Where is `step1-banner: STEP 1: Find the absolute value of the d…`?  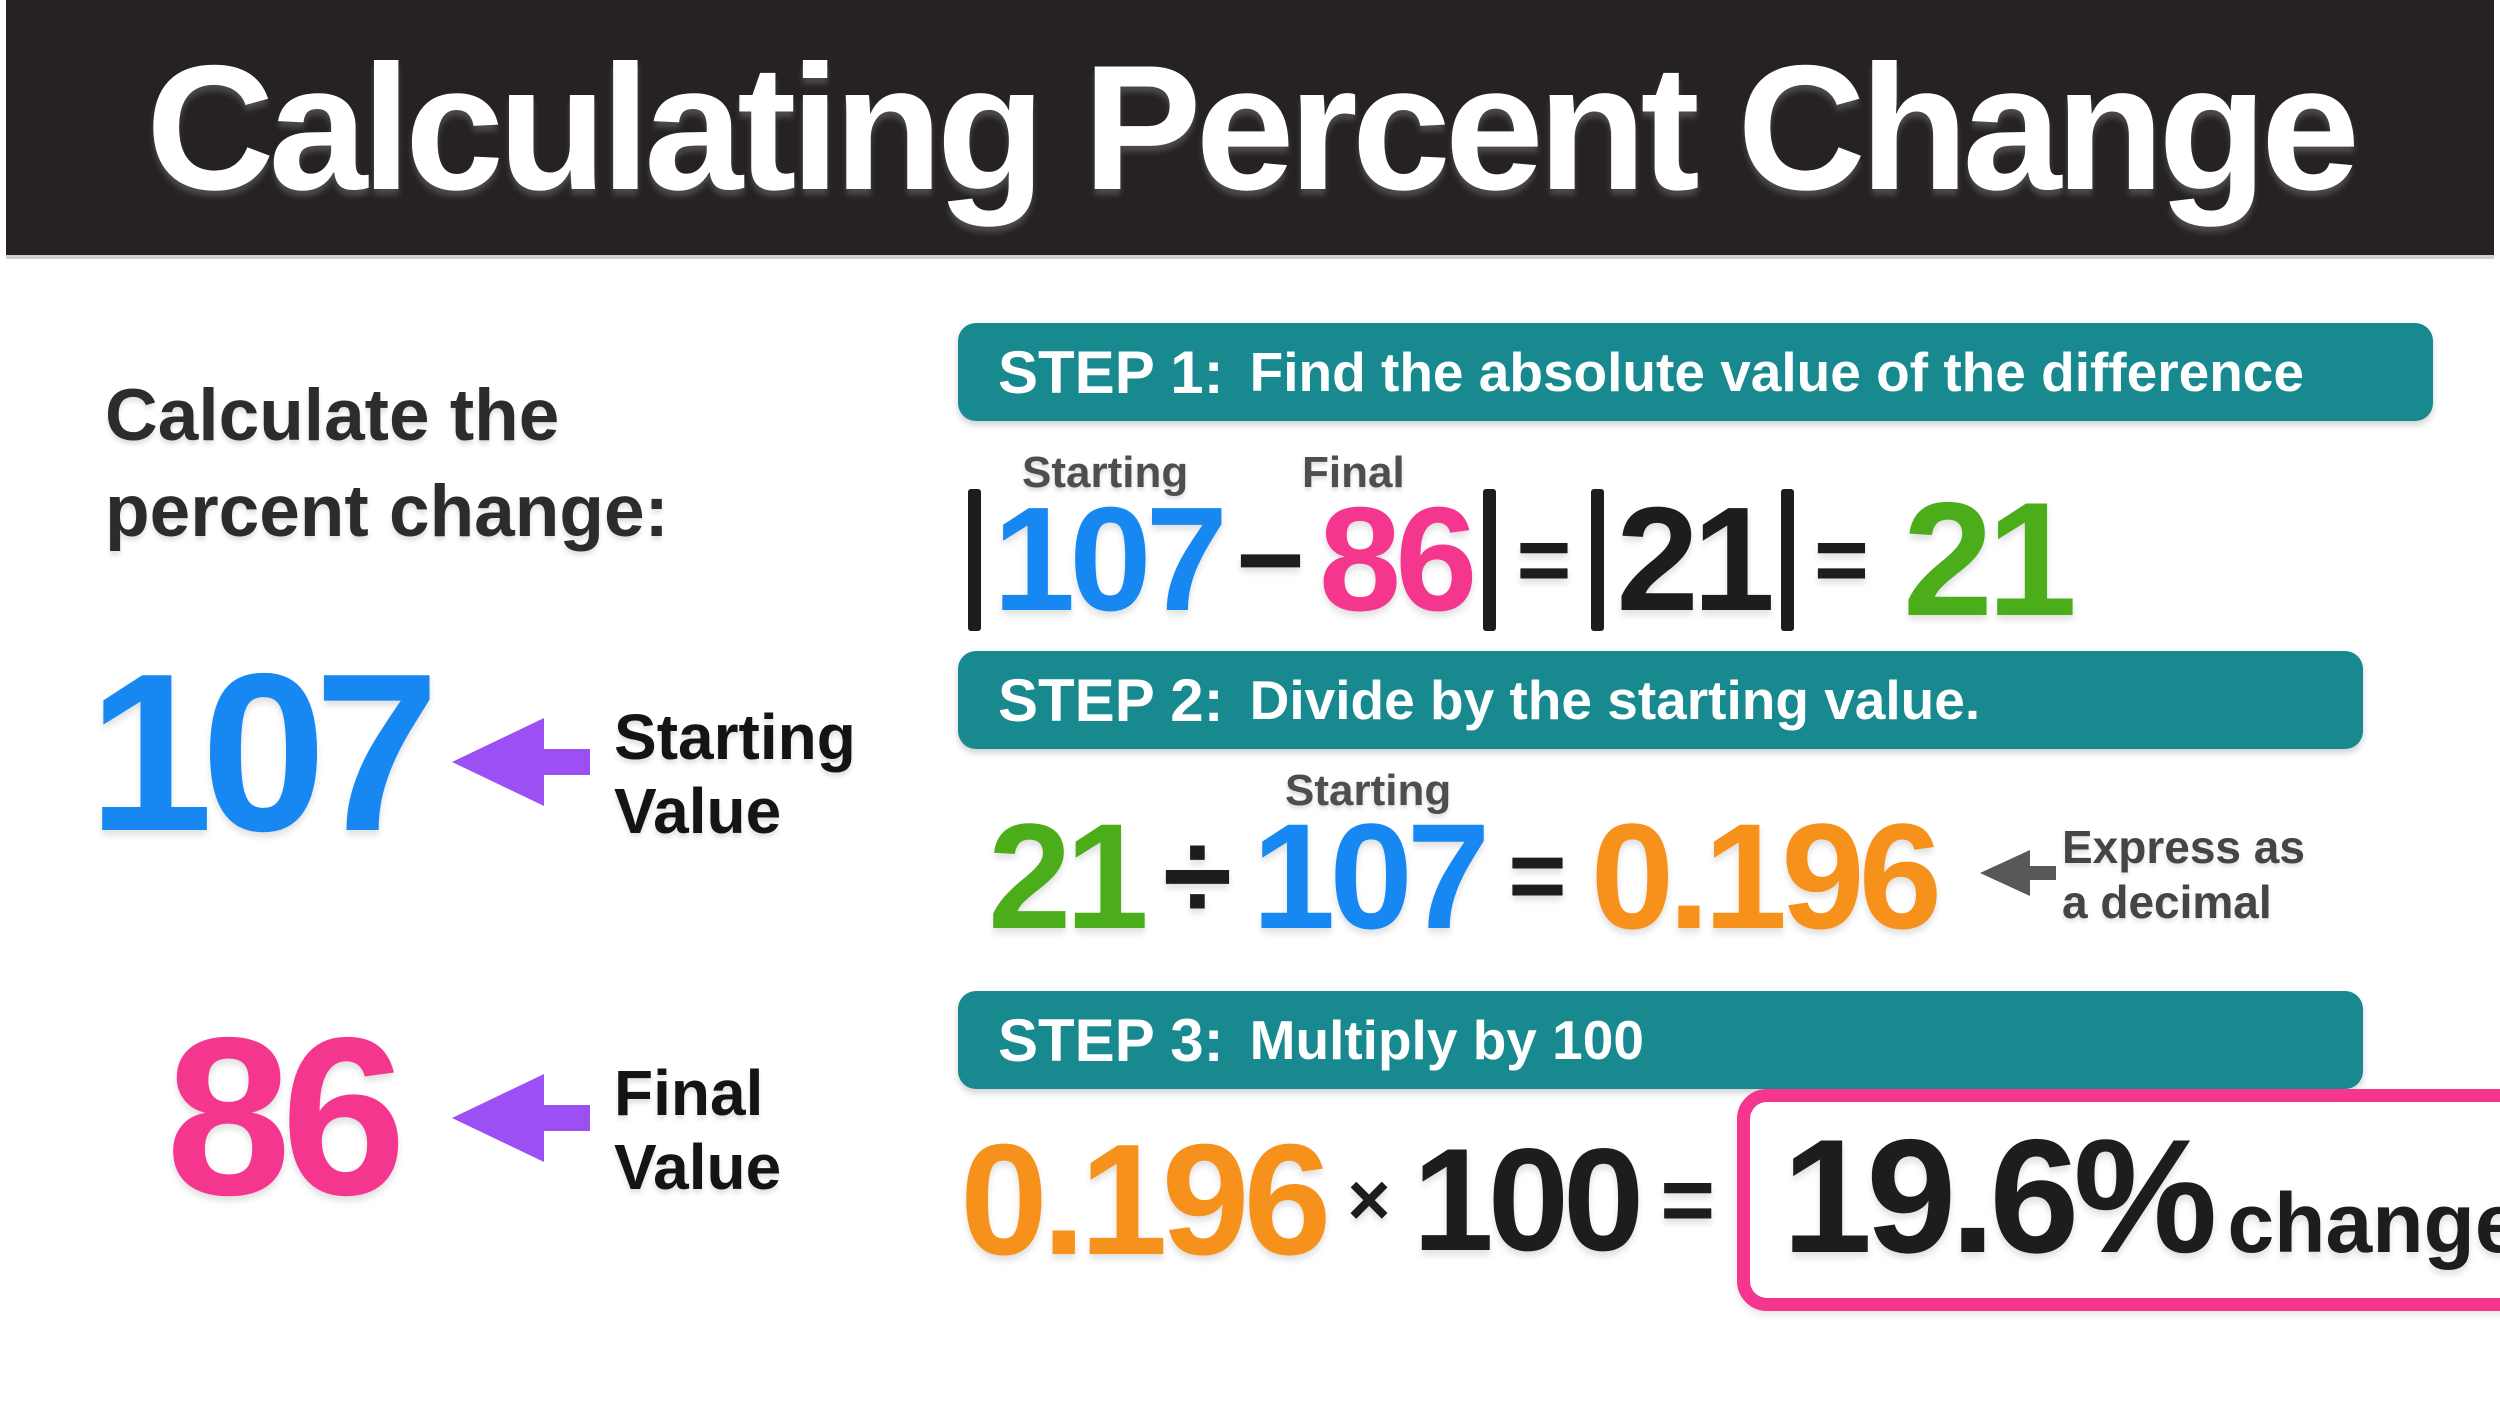 step1-banner: STEP 1: Find the absolute value of the d… is located at coordinates (1695, 372).